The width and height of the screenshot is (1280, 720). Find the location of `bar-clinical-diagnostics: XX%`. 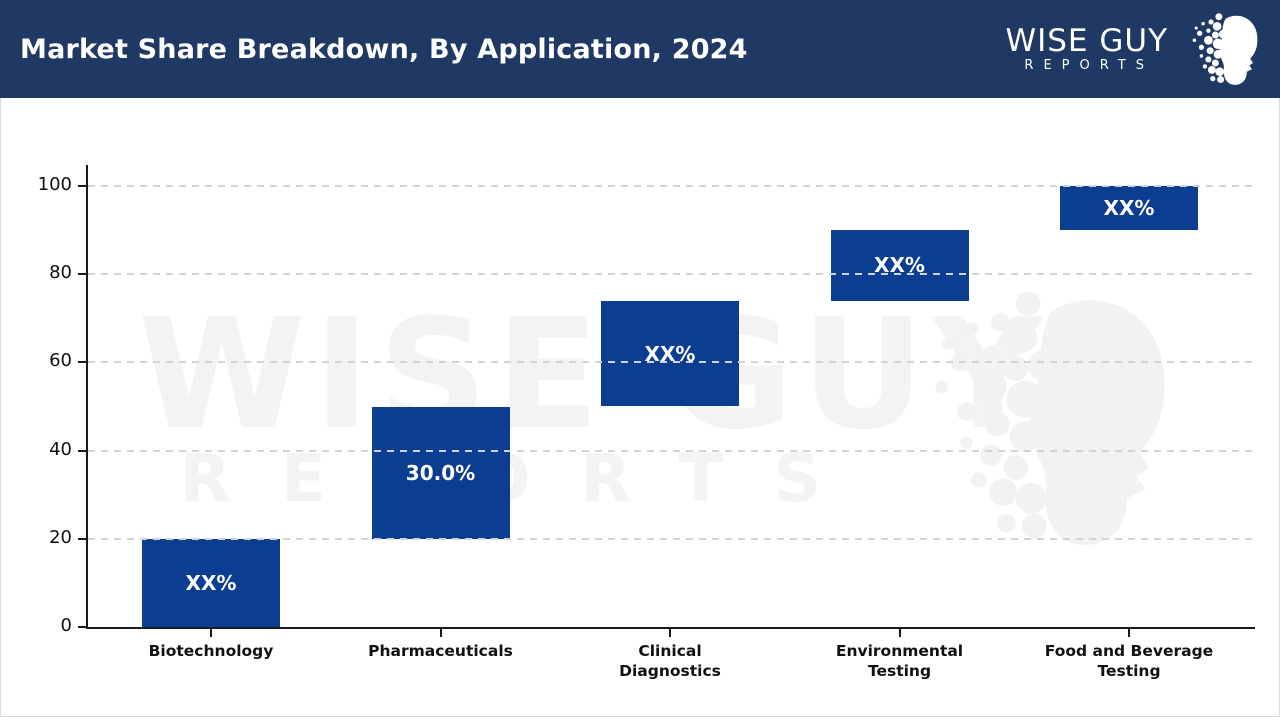

bar-clinical-diagnostics: XX% is located at coordinates (670, 353).